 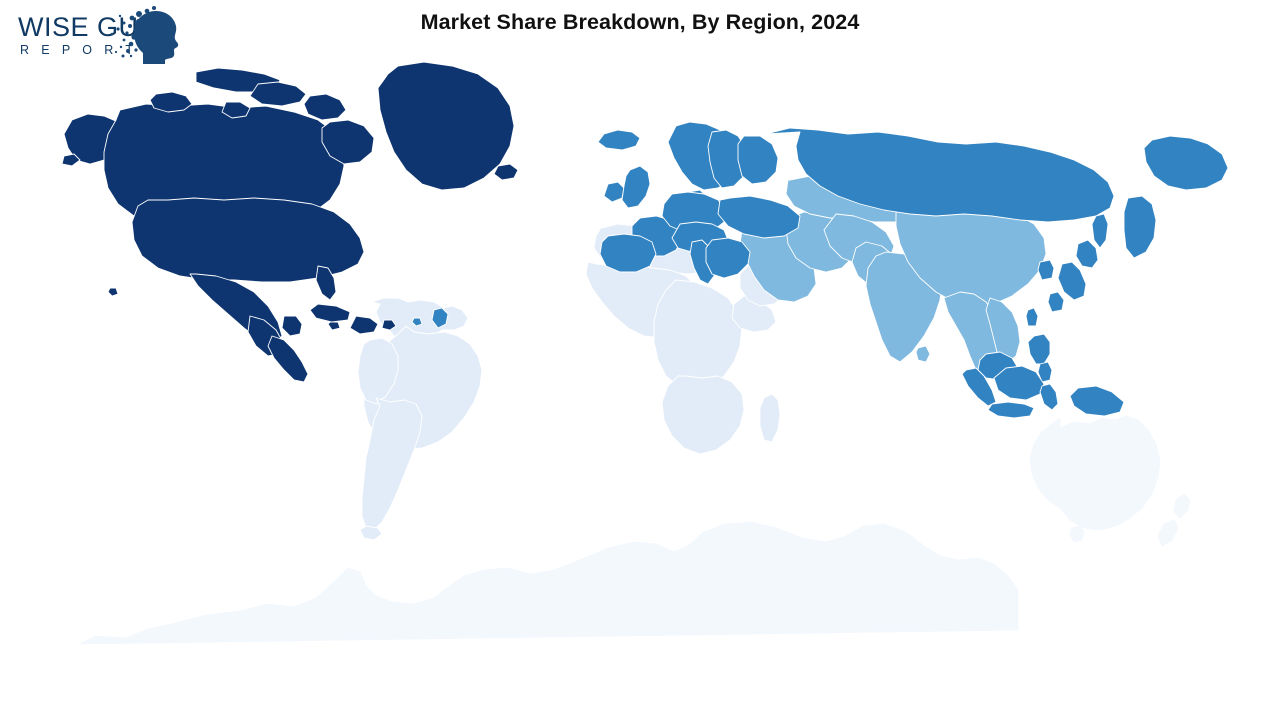 I want to click on dotted-head-profile-icon, so click(x=144, y=35).